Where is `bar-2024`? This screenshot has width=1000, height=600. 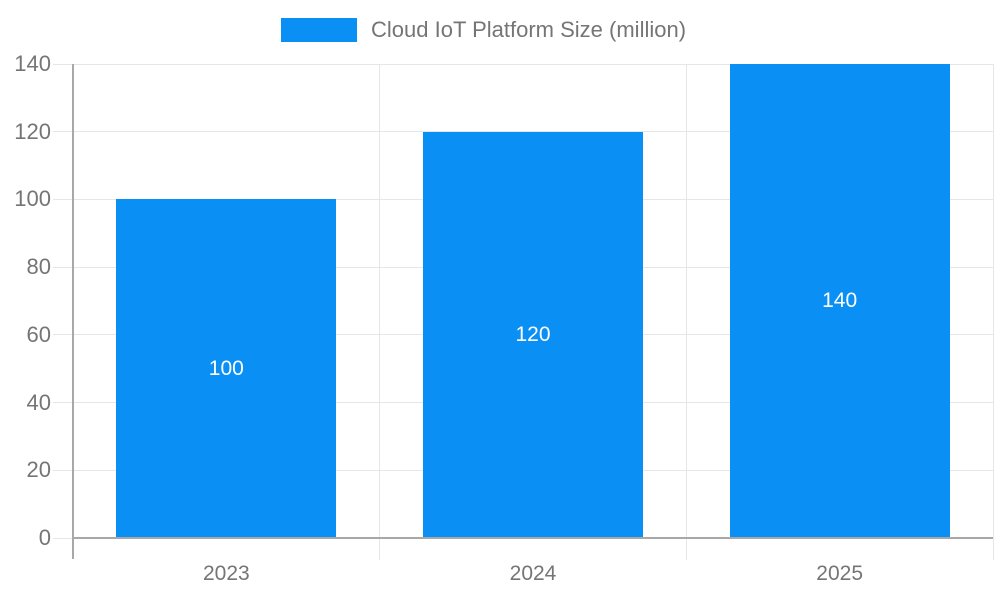
bar-2024 is located at coordinates (533, 334).